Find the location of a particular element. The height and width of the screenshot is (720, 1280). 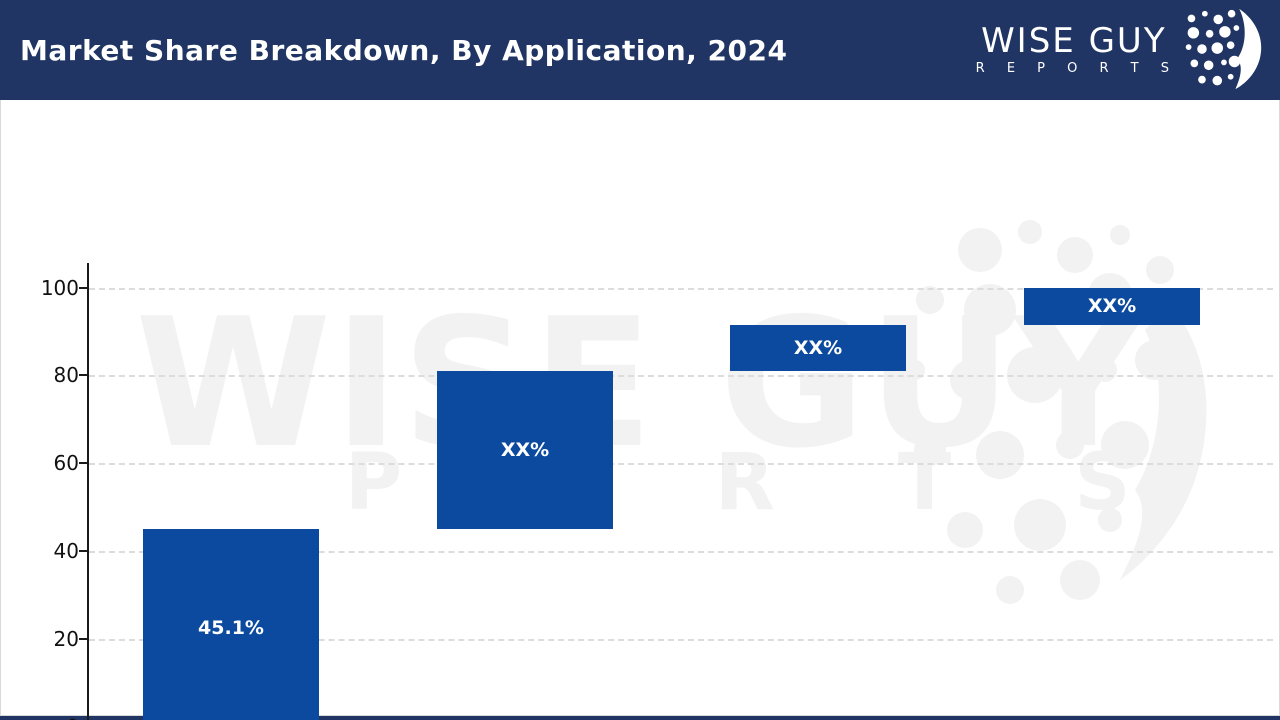

logo-reports-text: R E P O R T S is located at coordinates (1076, 68).